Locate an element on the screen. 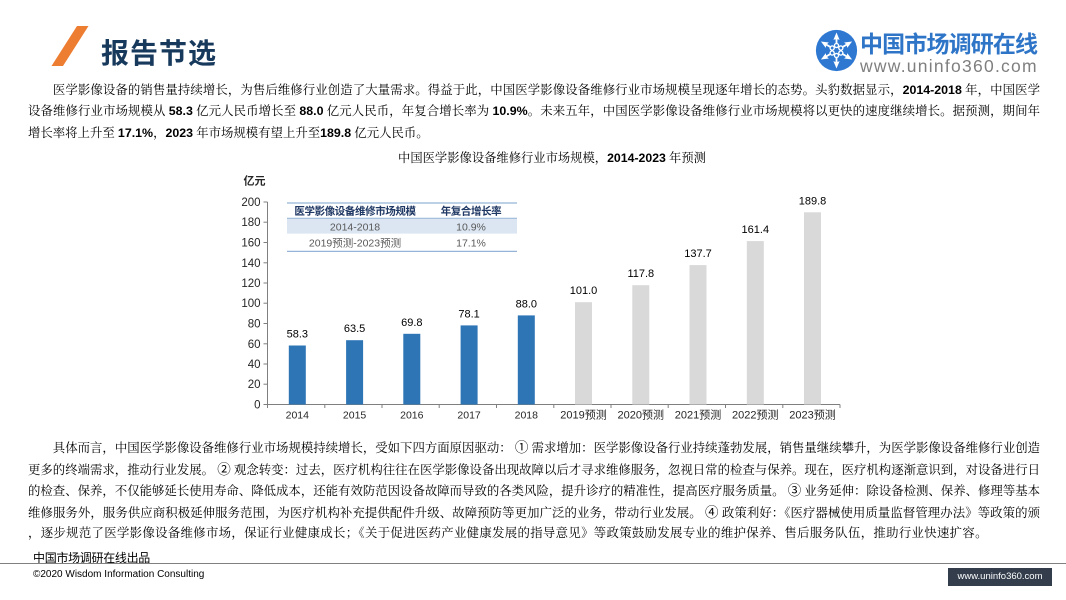 The height and width of the screenshot is (600, 1066). svg-text: 10.9% is located at coordinates (471, 227).